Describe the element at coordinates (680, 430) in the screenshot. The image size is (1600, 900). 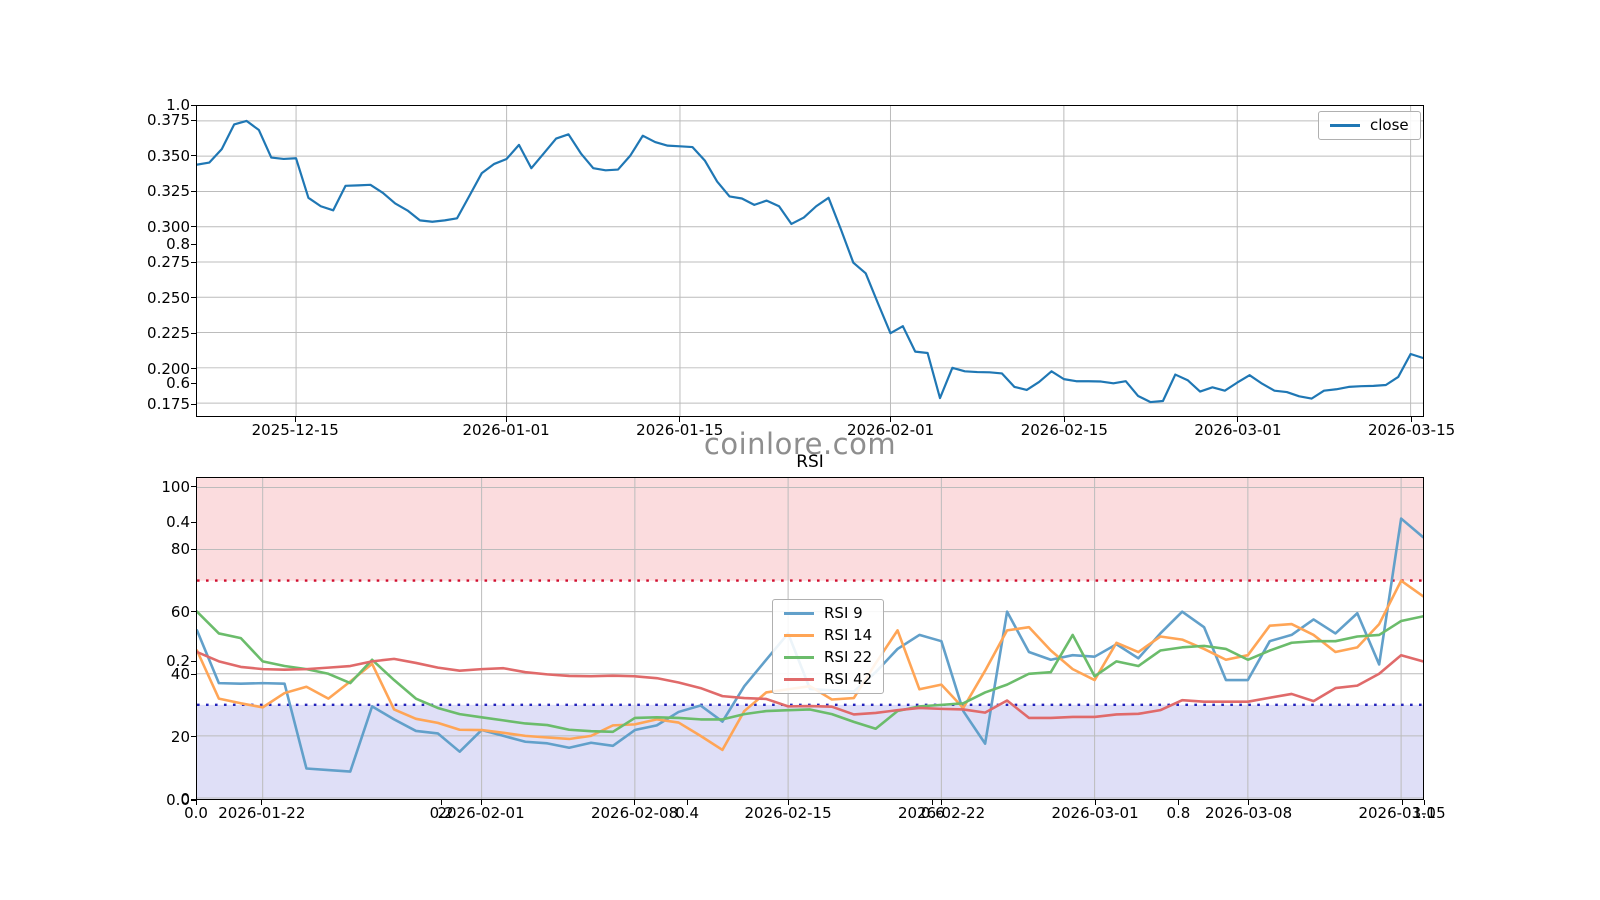
I see `x-tick-label: 2026-01-15` at that location.